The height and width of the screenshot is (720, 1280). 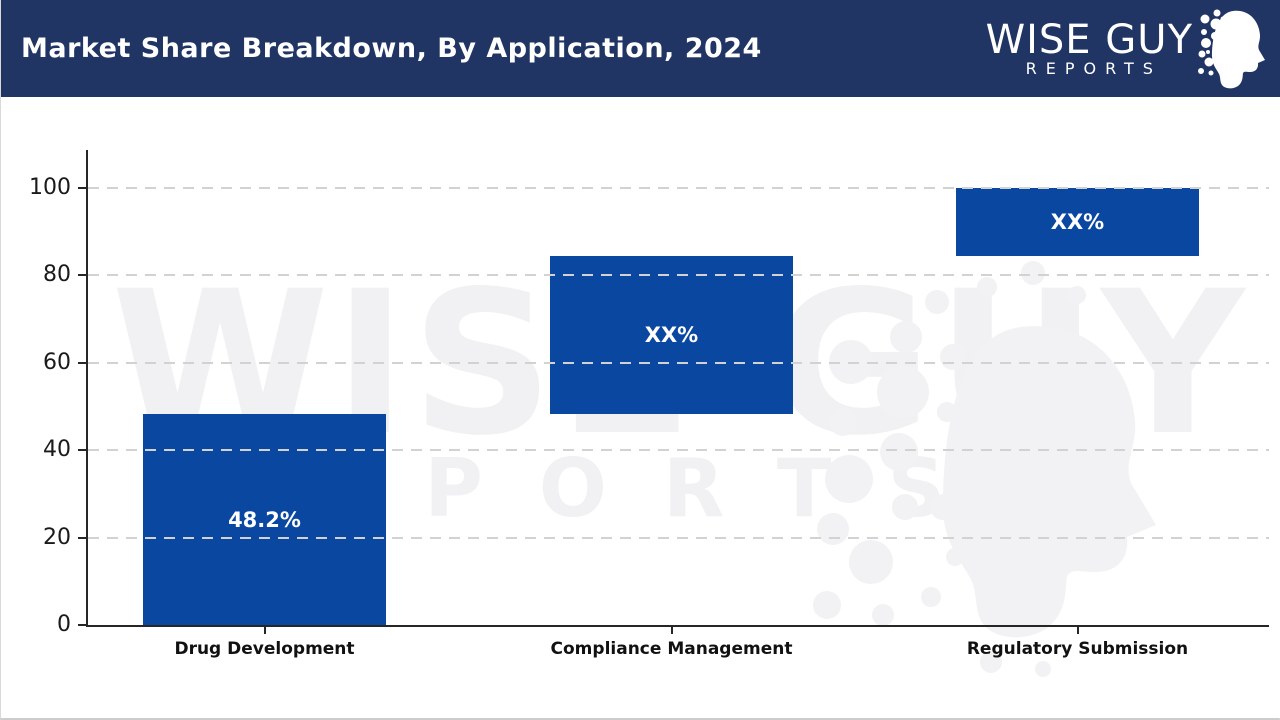 I want to click on logo-subtitle: REPORTS, so click(x=1093, y=68).